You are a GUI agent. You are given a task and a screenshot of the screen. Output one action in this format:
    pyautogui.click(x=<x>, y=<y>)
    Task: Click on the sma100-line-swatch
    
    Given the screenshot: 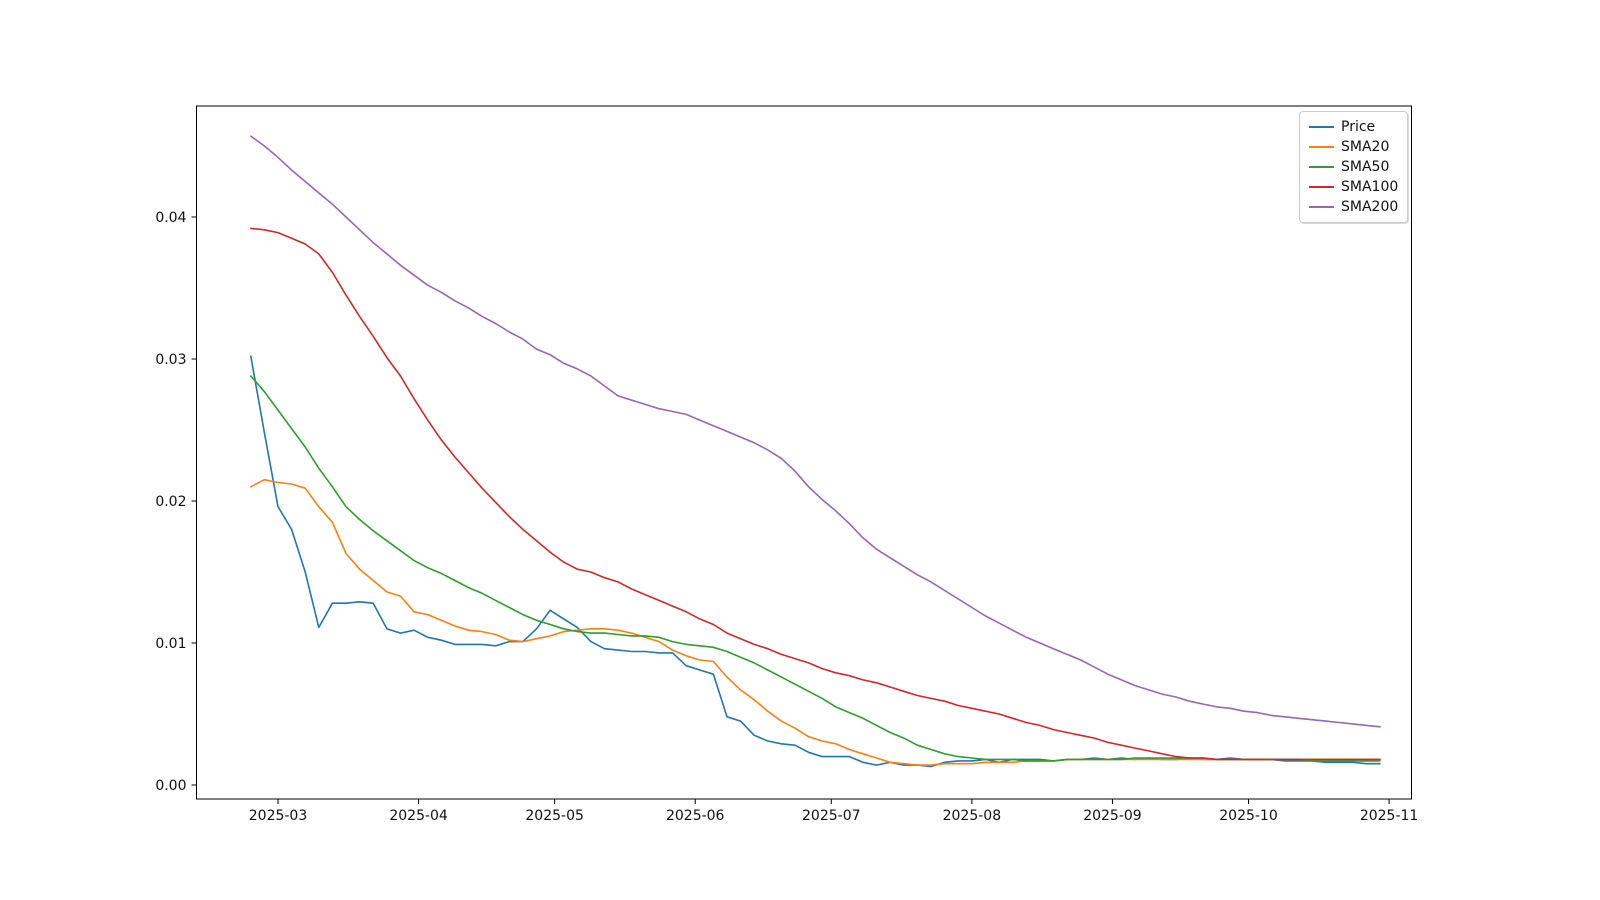 What is the action you would take?
    pyautogui.click(x=1321, y=187)
    